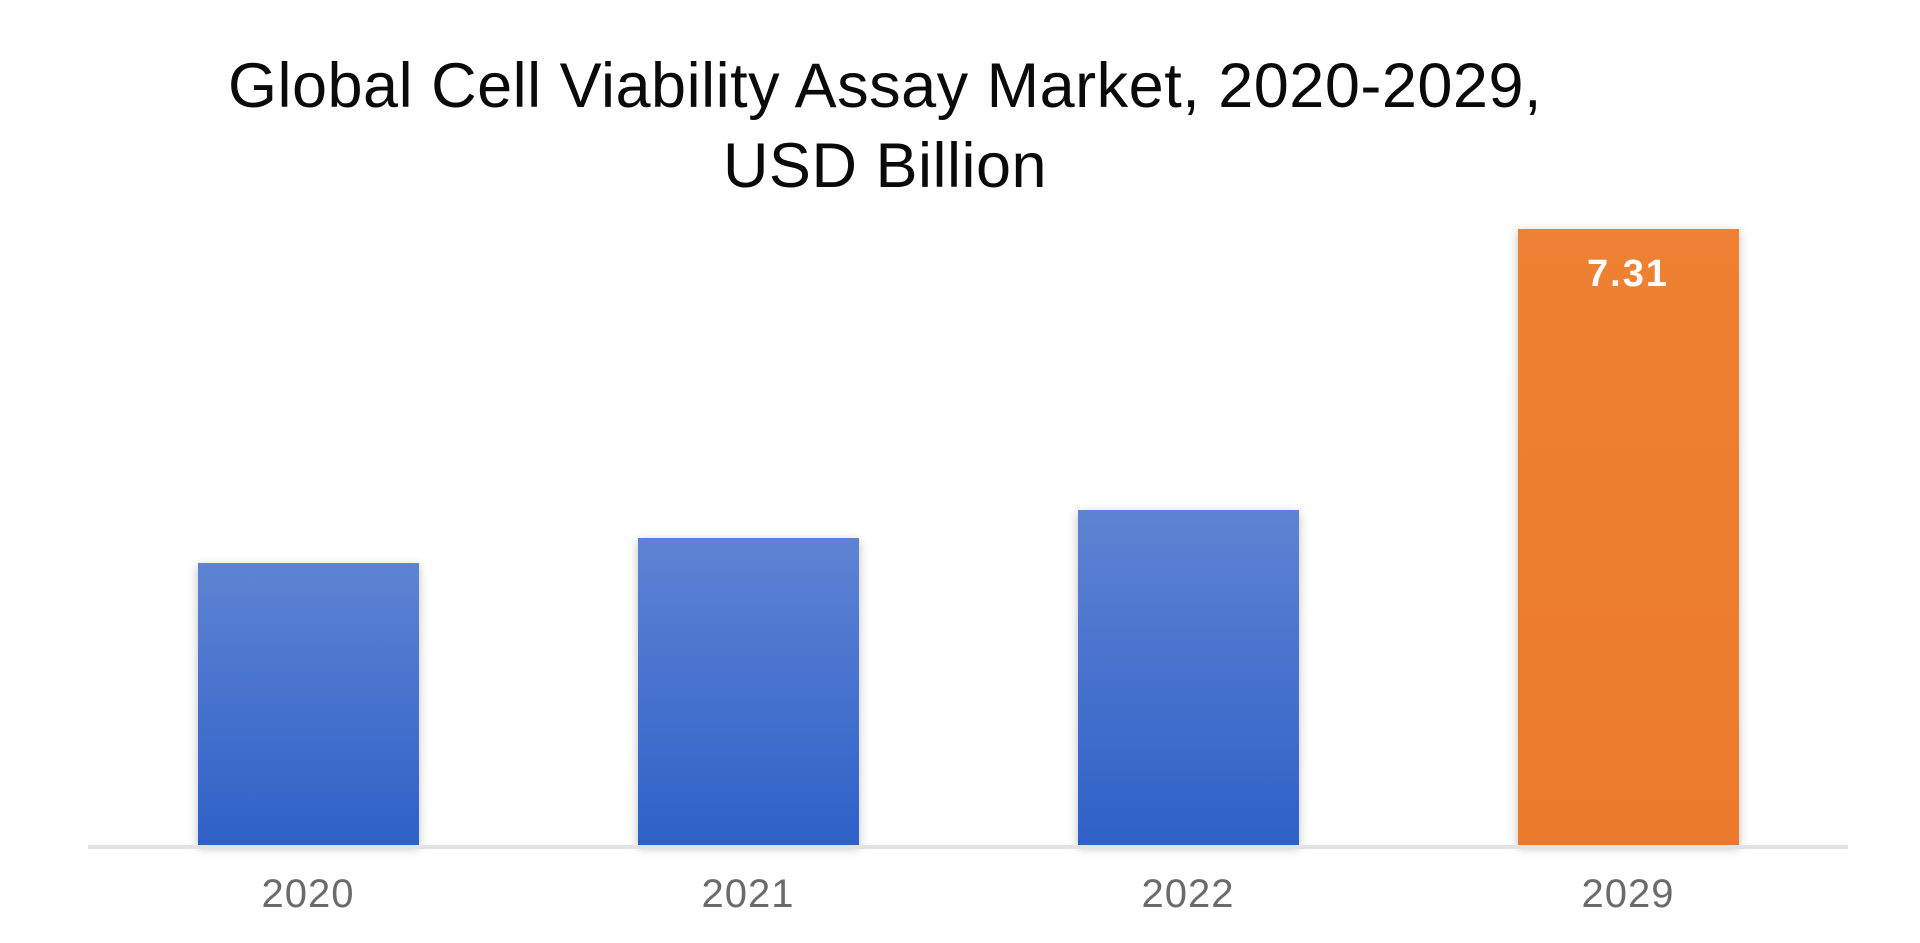  I want to click on x-tick-label-2020: 2020, so click(308, 894).